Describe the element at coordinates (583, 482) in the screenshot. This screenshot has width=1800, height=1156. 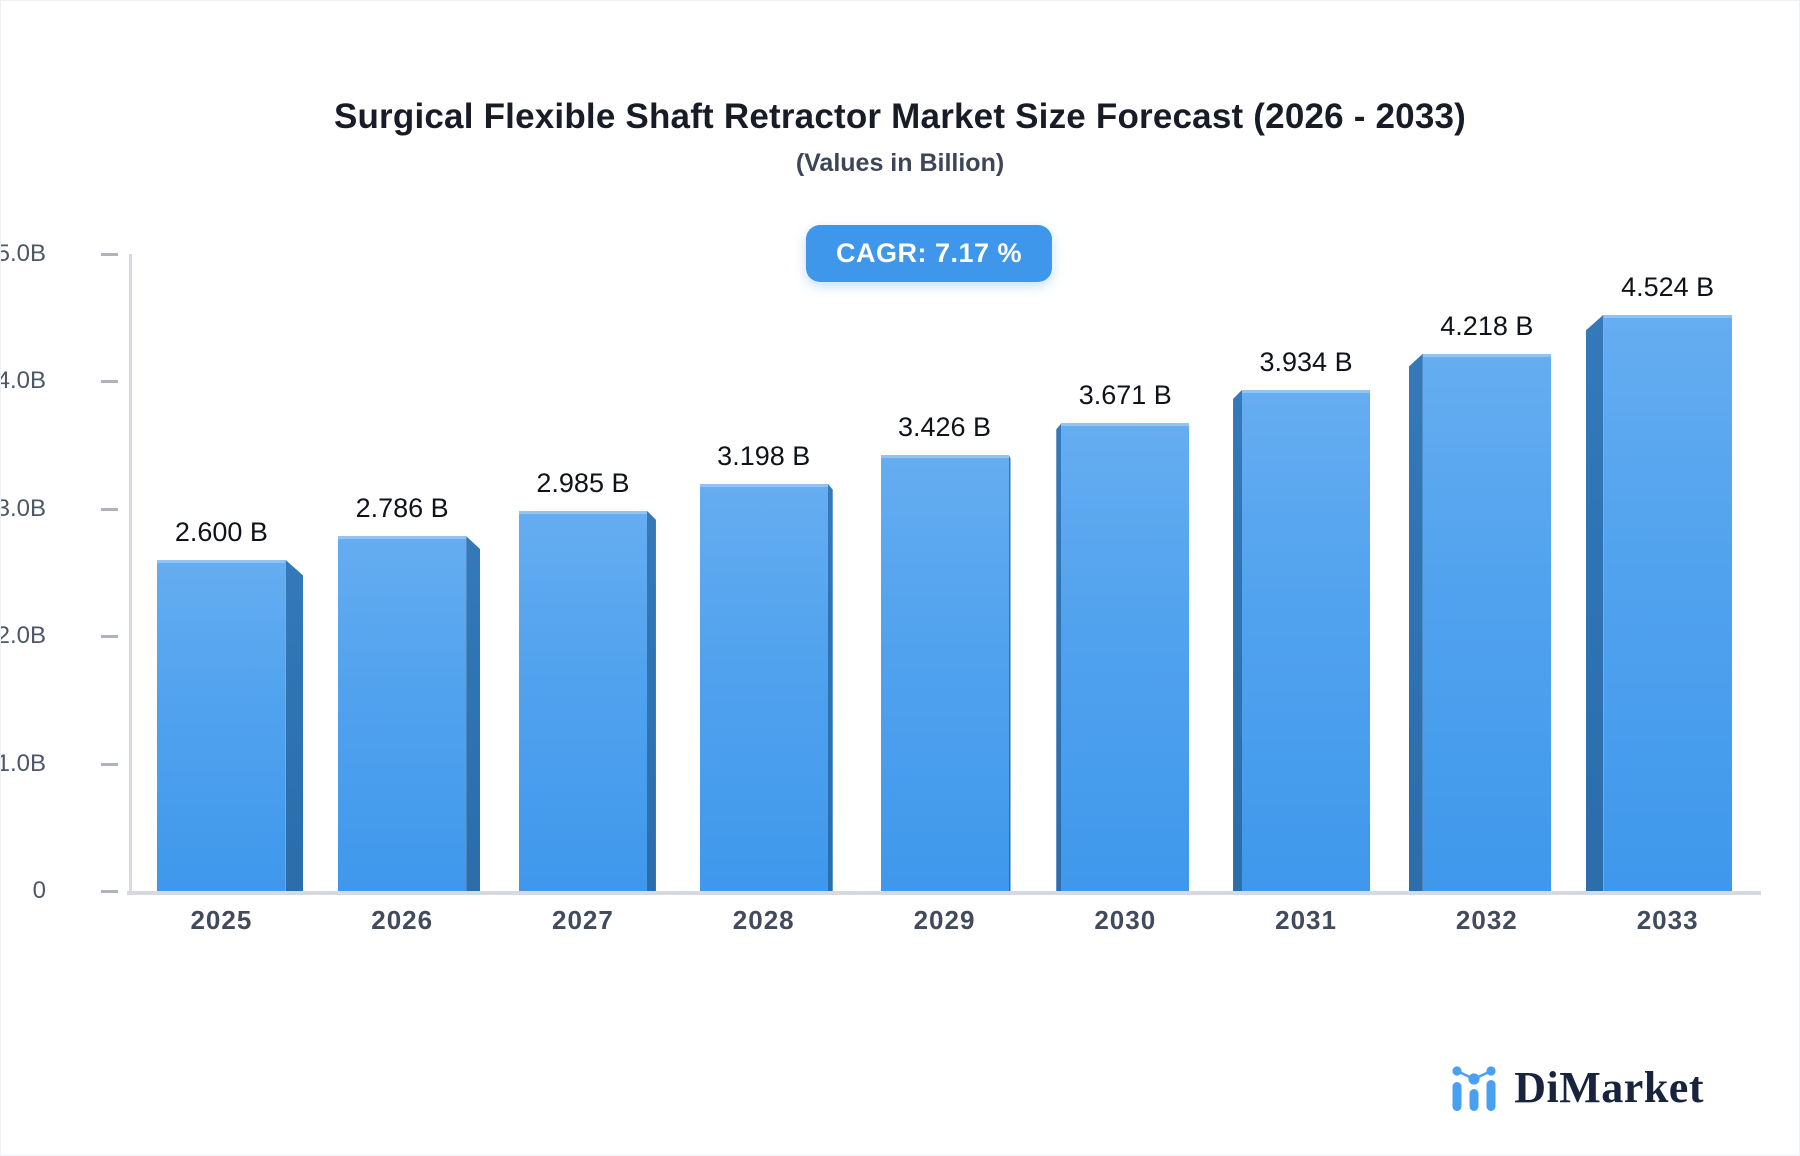
I see `bar-value-label: 2.985 B` at that location.